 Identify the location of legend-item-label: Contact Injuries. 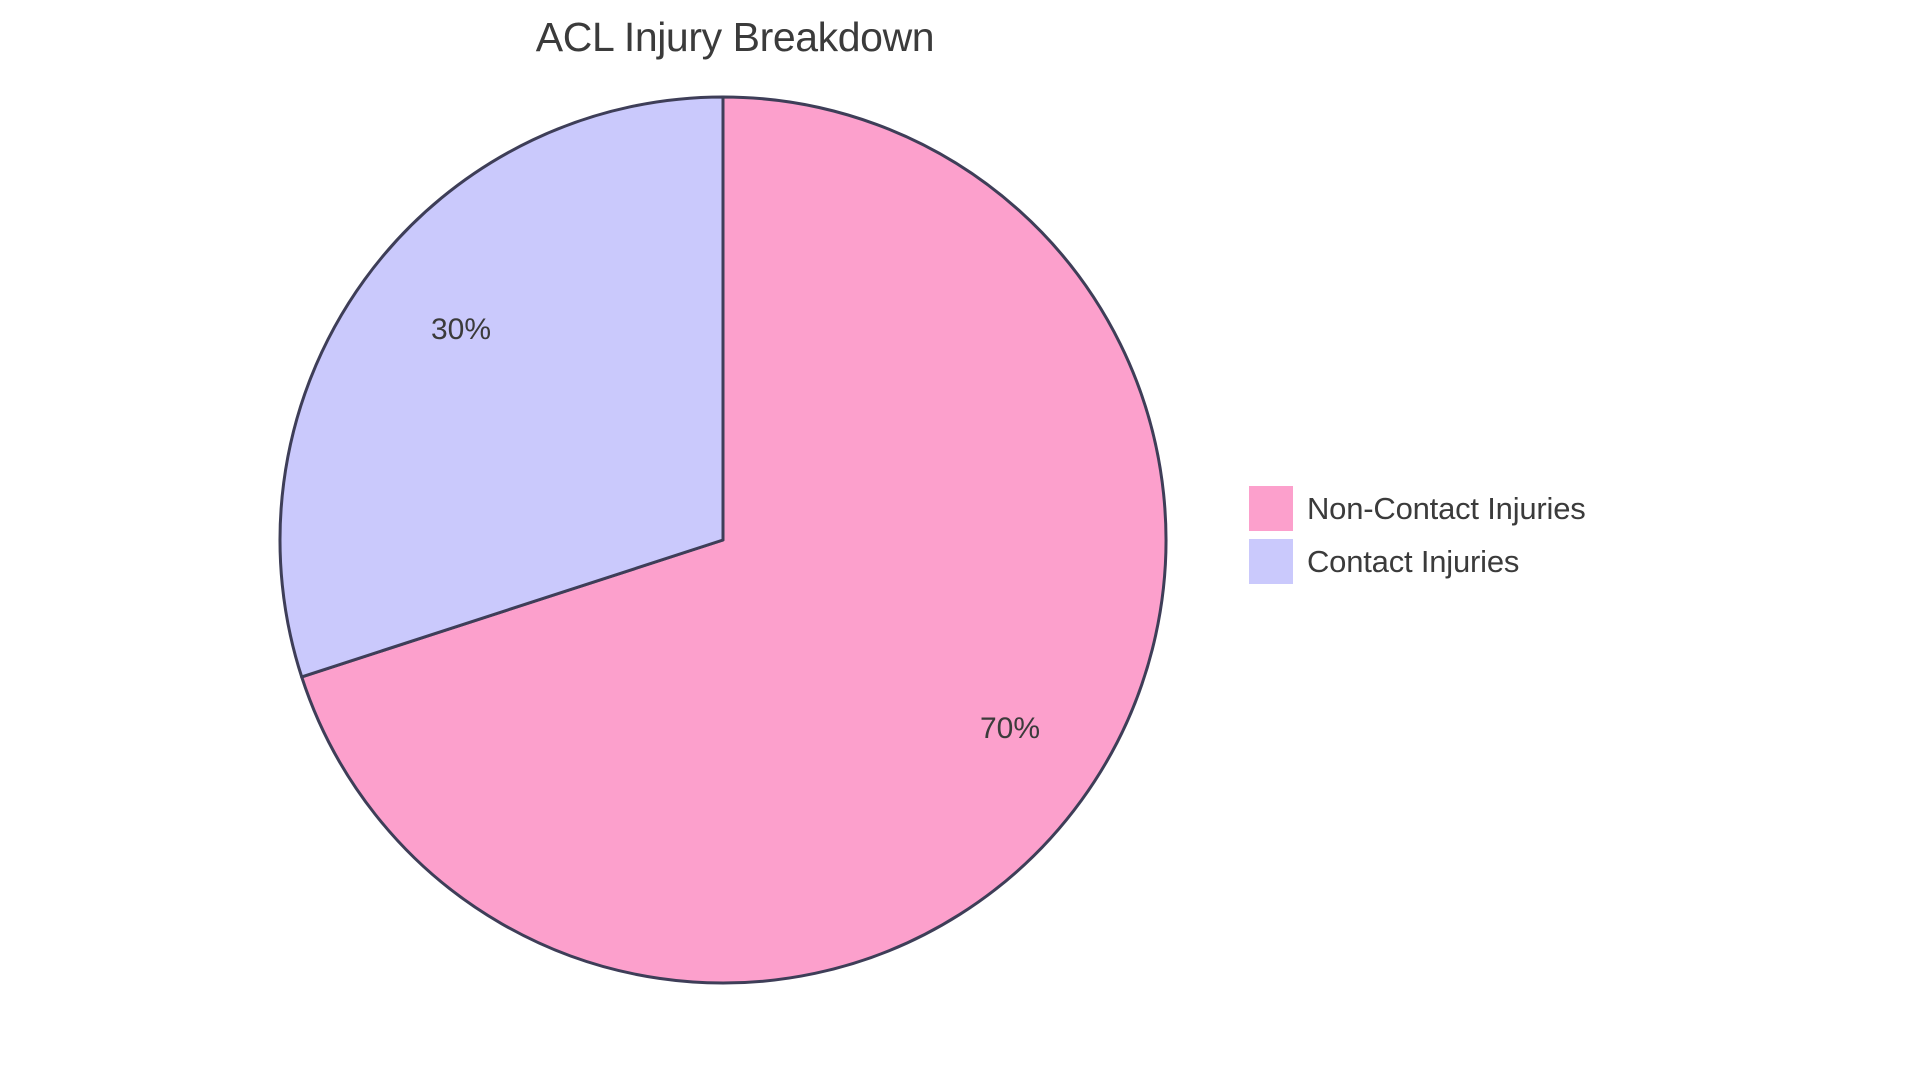
(1413, 561).